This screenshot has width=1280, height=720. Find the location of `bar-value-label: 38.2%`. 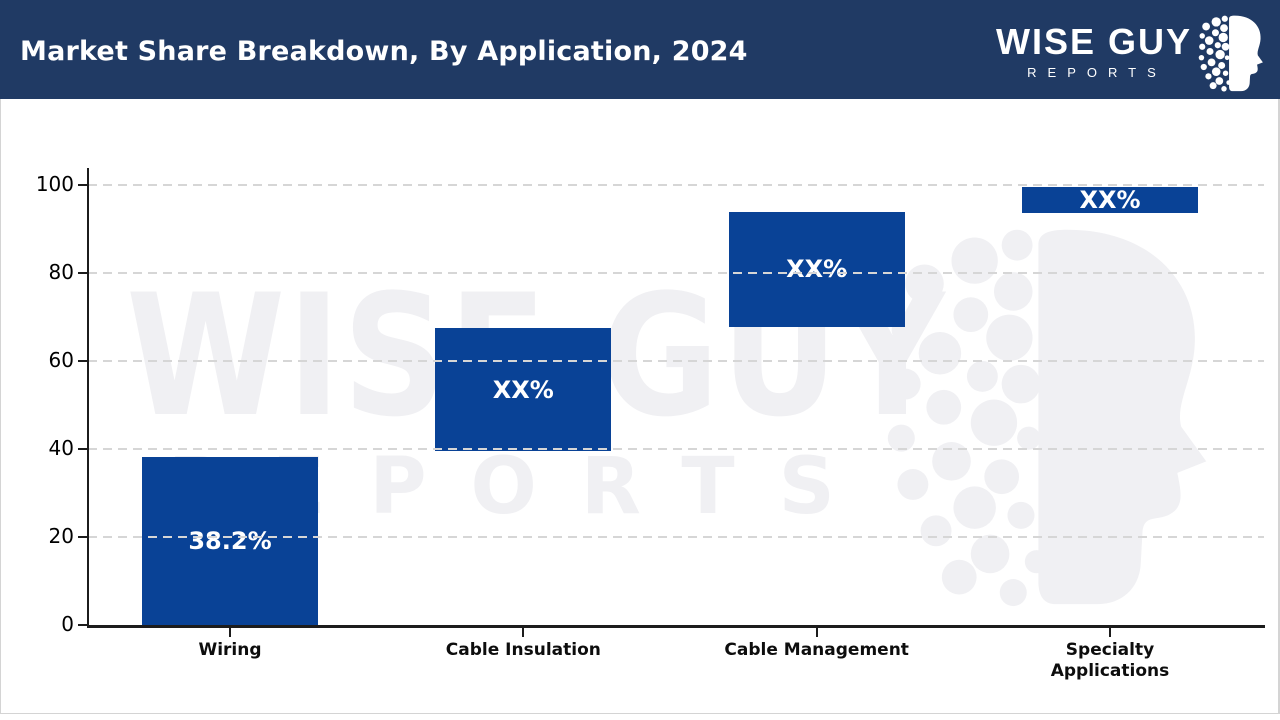

bar-value-label: 38.2% is located at coordinates (230, 540).